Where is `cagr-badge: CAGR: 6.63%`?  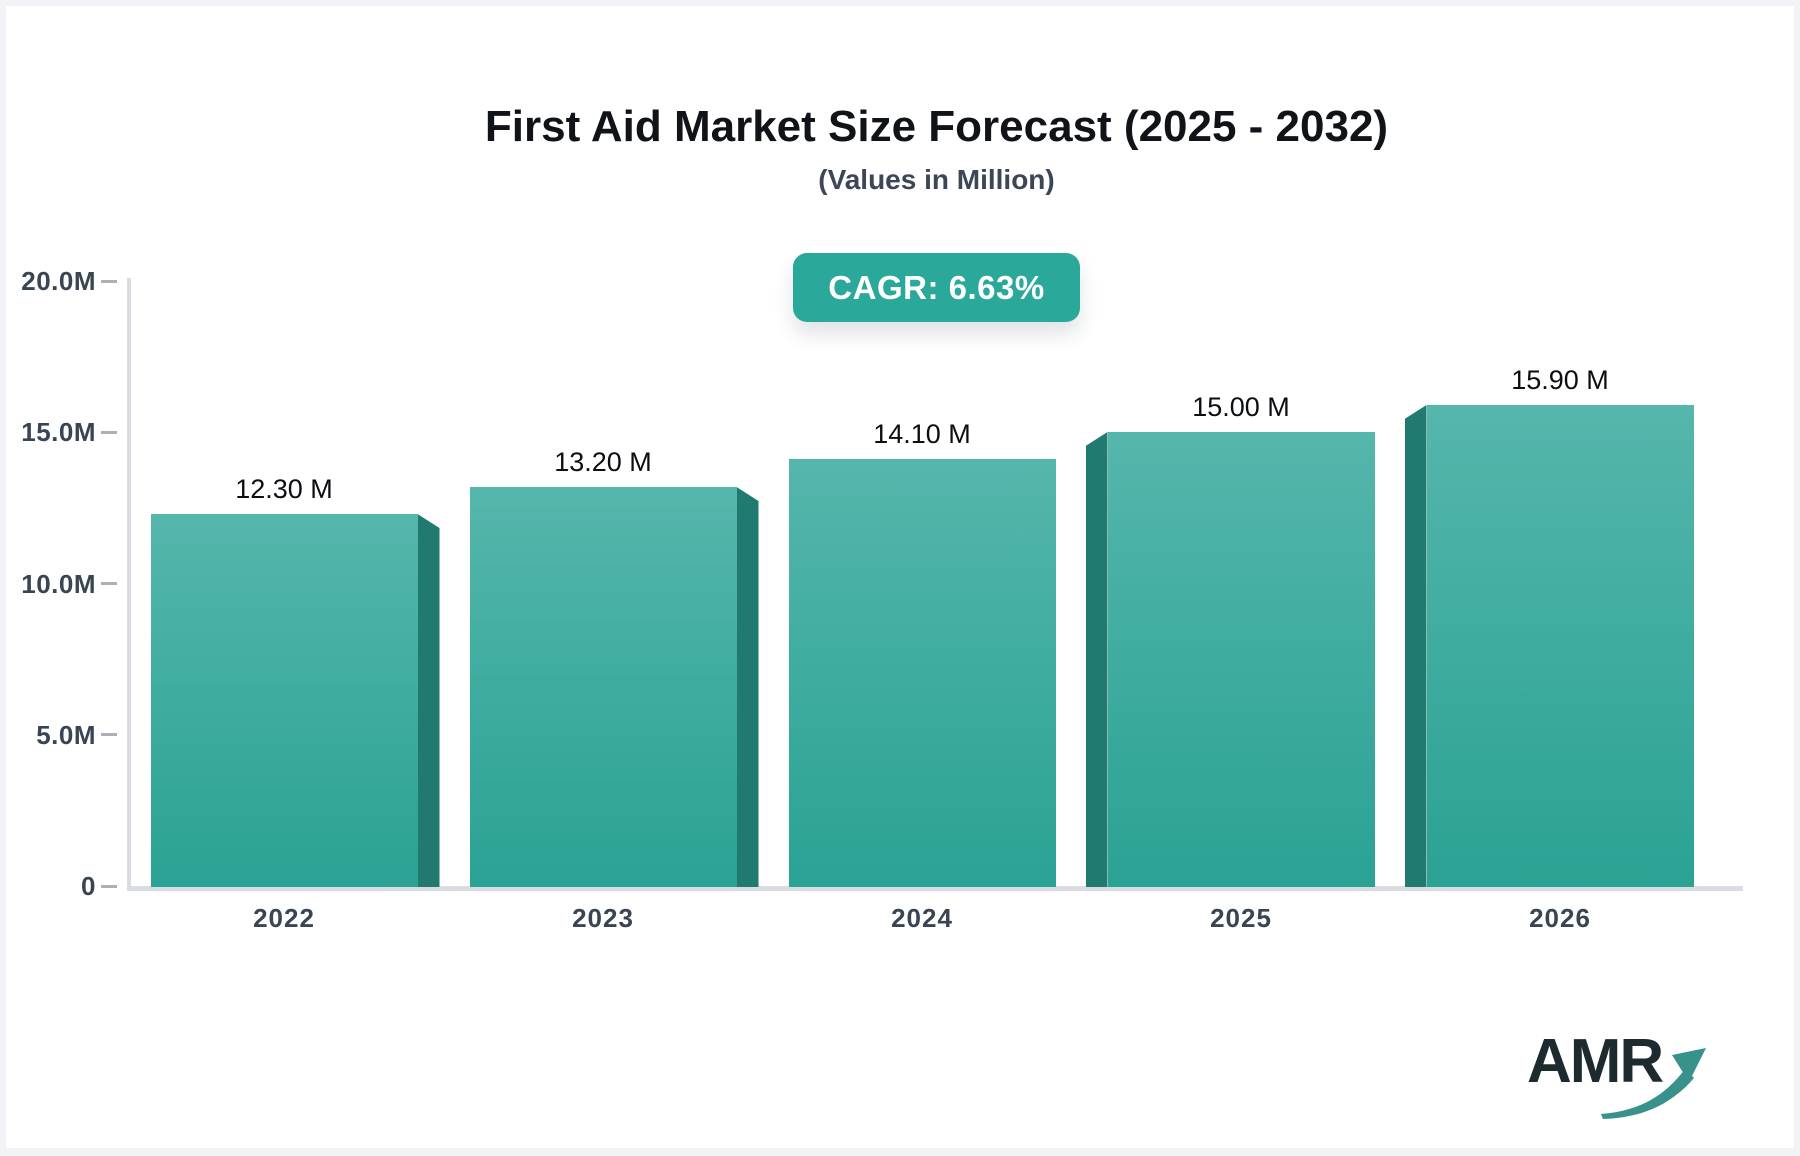 cagr-badge: CAGR: 6.63% is located at coordinates (936, 287).